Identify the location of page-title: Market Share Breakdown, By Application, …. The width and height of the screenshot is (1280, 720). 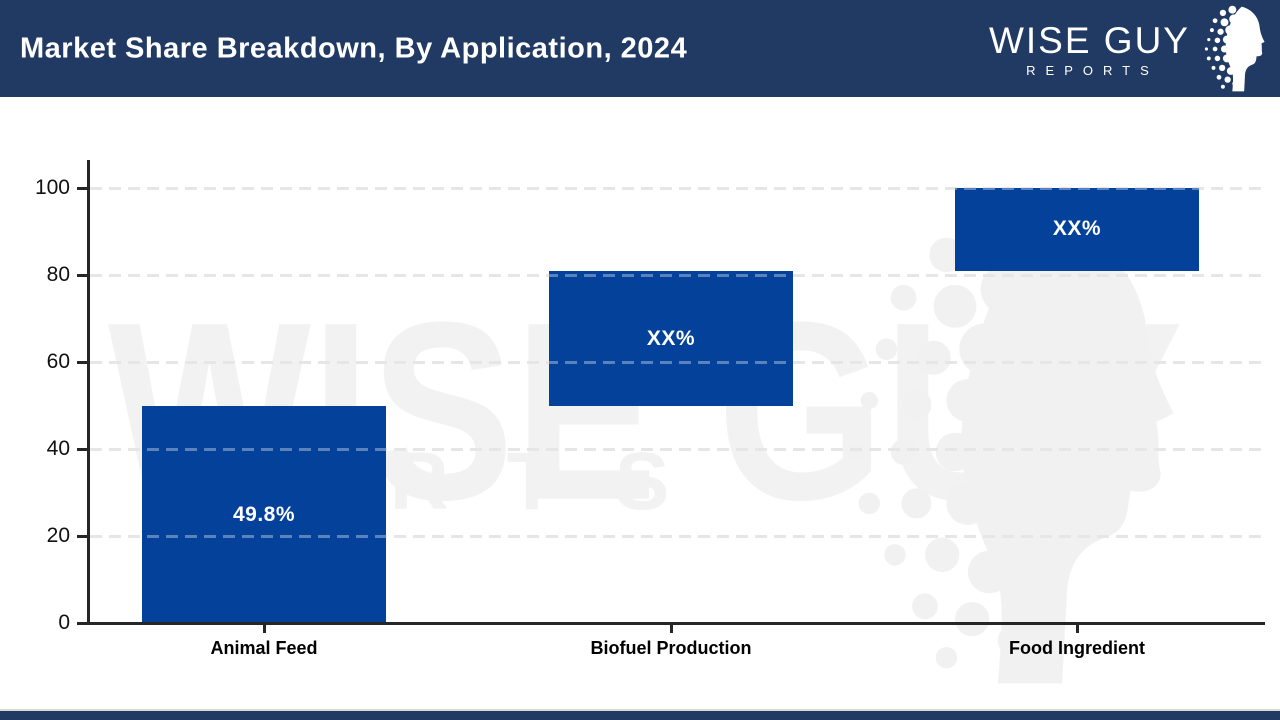
(354, 48).